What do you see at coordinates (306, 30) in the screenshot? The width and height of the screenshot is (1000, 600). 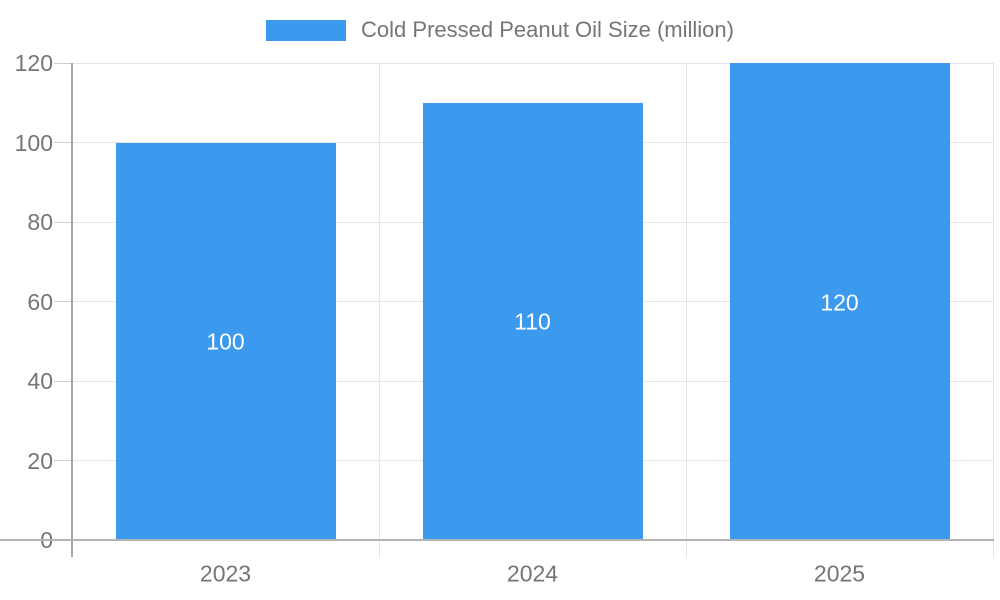 I see `legend-swatch` at bounding box center [306, 30].